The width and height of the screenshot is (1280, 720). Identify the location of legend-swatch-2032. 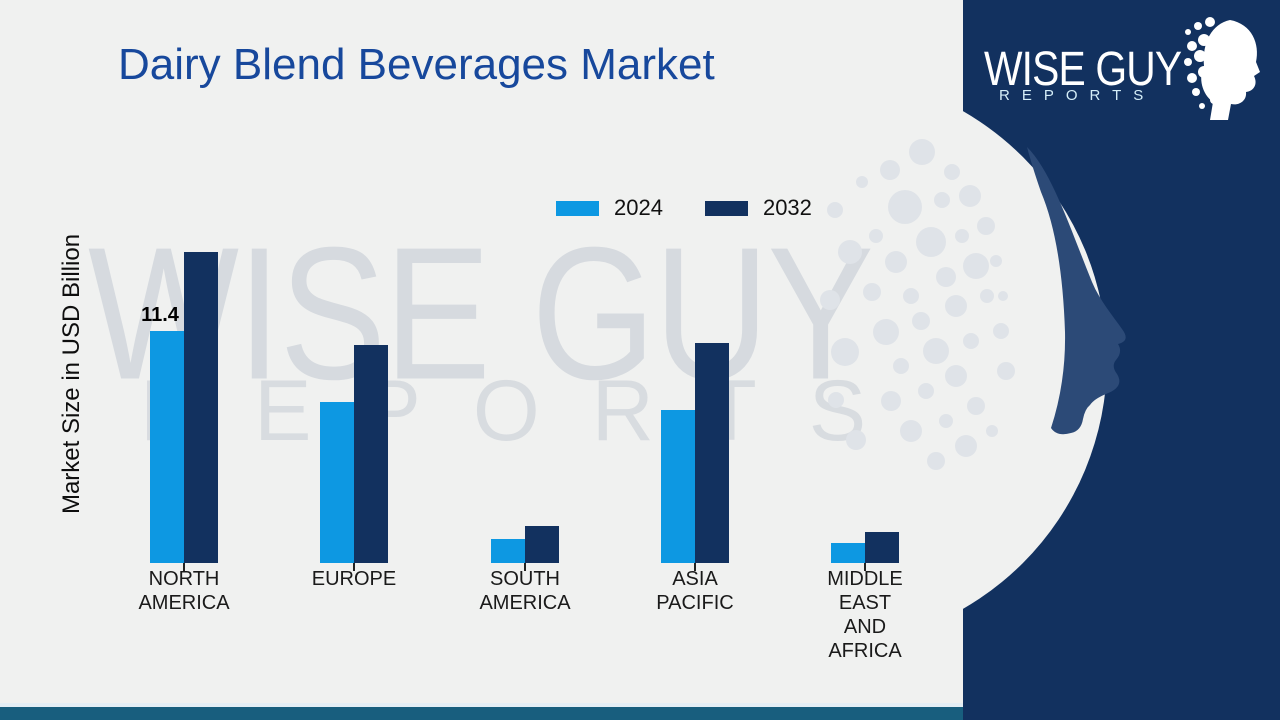
(726, 208).